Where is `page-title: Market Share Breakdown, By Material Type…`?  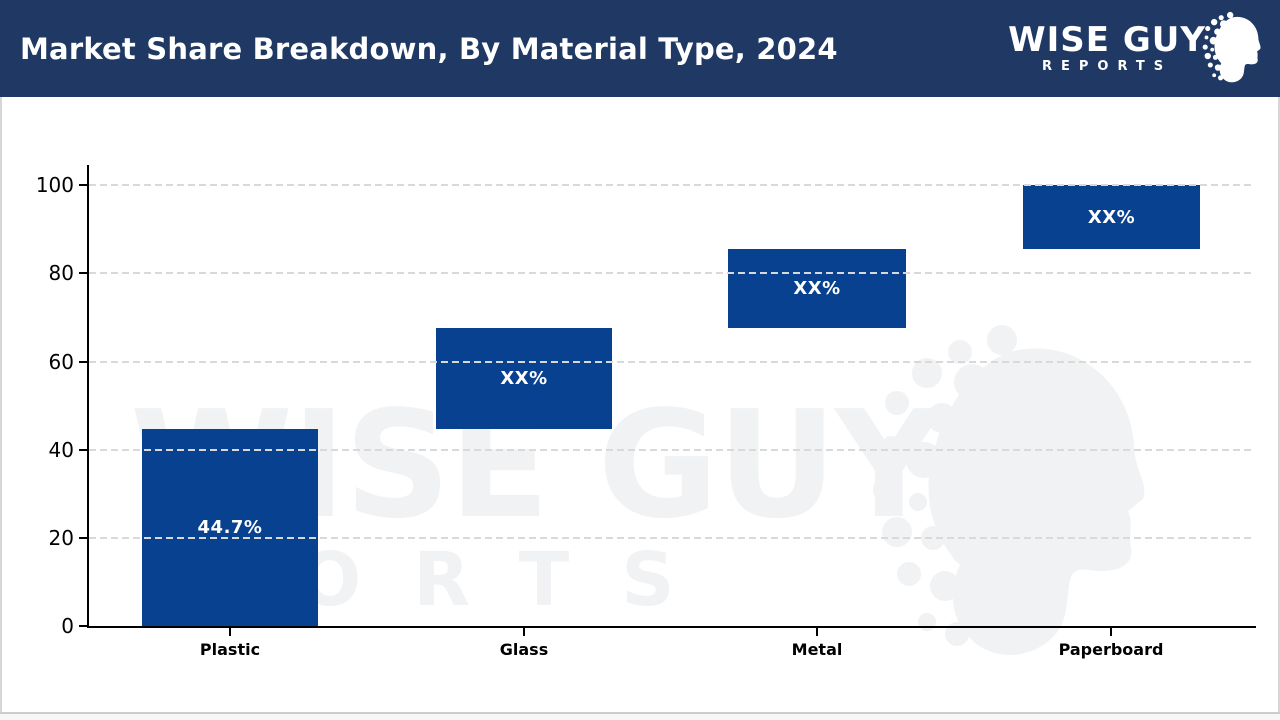
page-title: Market Share Breakdown, By Material Type… is located at coordinates (429, 48).